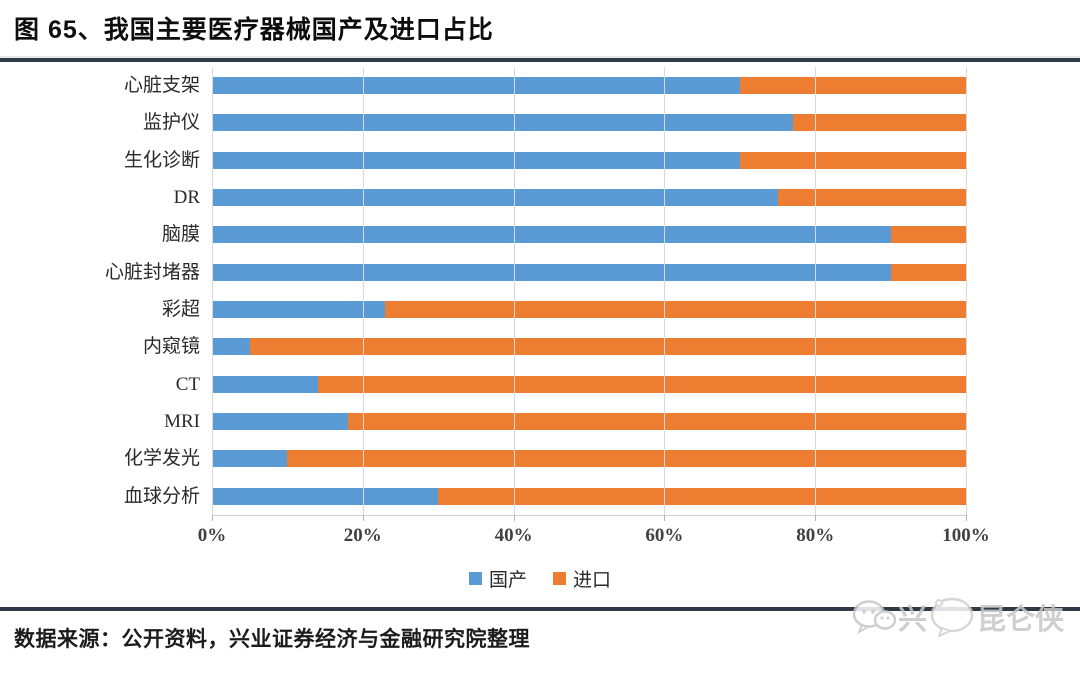 The height and width of the screenshot is (678, 1080). Describe the element at coordinates (815, 535) in the screenshot. I see `axis-tick-label: 80%` at that location.